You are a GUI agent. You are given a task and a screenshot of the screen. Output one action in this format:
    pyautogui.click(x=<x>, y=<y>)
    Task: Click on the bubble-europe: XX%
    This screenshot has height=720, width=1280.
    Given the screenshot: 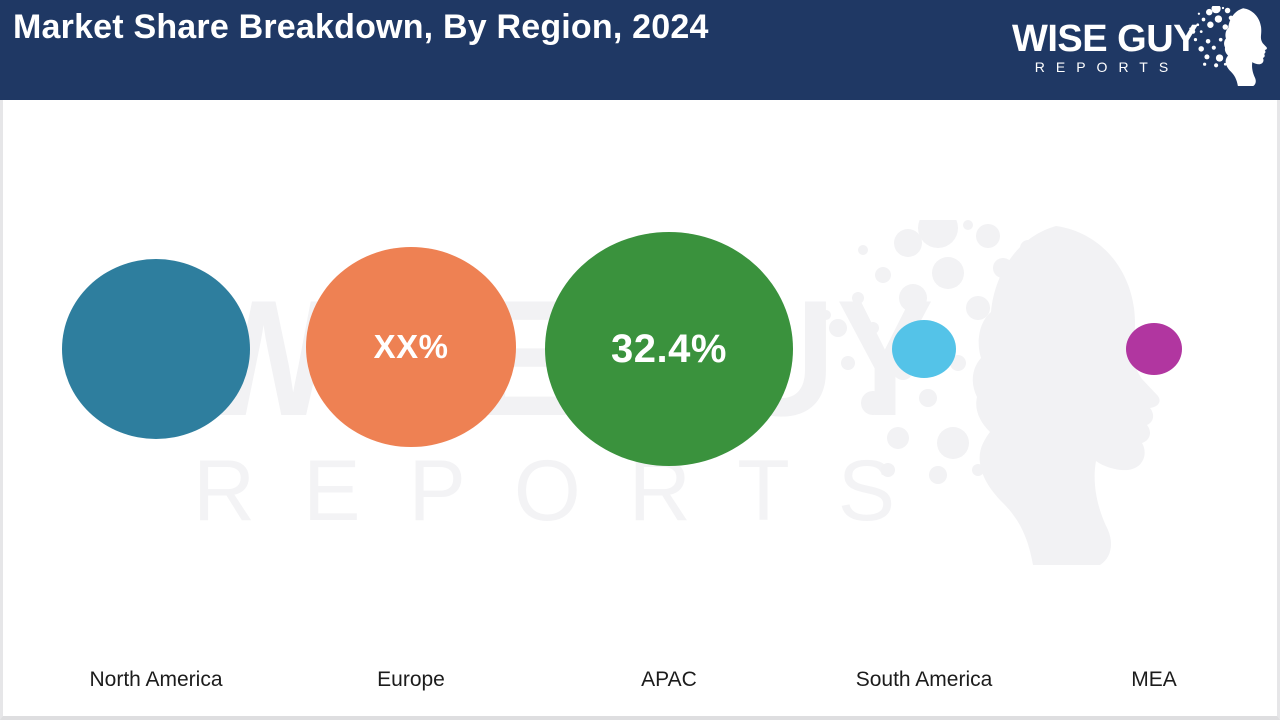 What is the action you would take?
    pyautogui.click(x=411, y=347)
    